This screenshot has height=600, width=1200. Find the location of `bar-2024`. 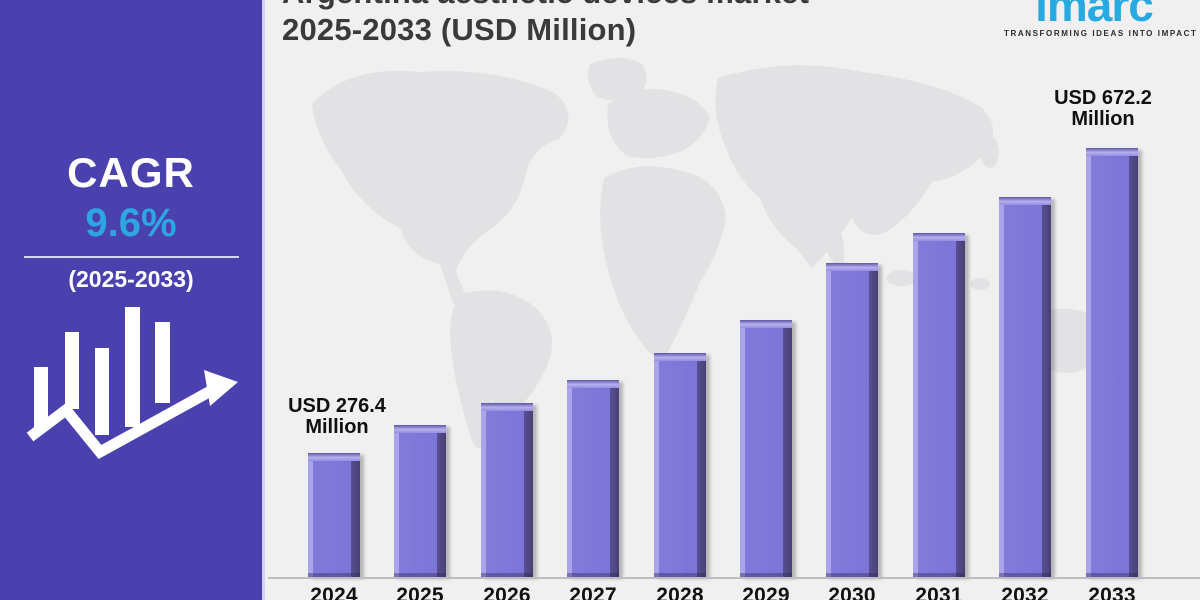

bar-2024 is located at coordinates (334, 515).